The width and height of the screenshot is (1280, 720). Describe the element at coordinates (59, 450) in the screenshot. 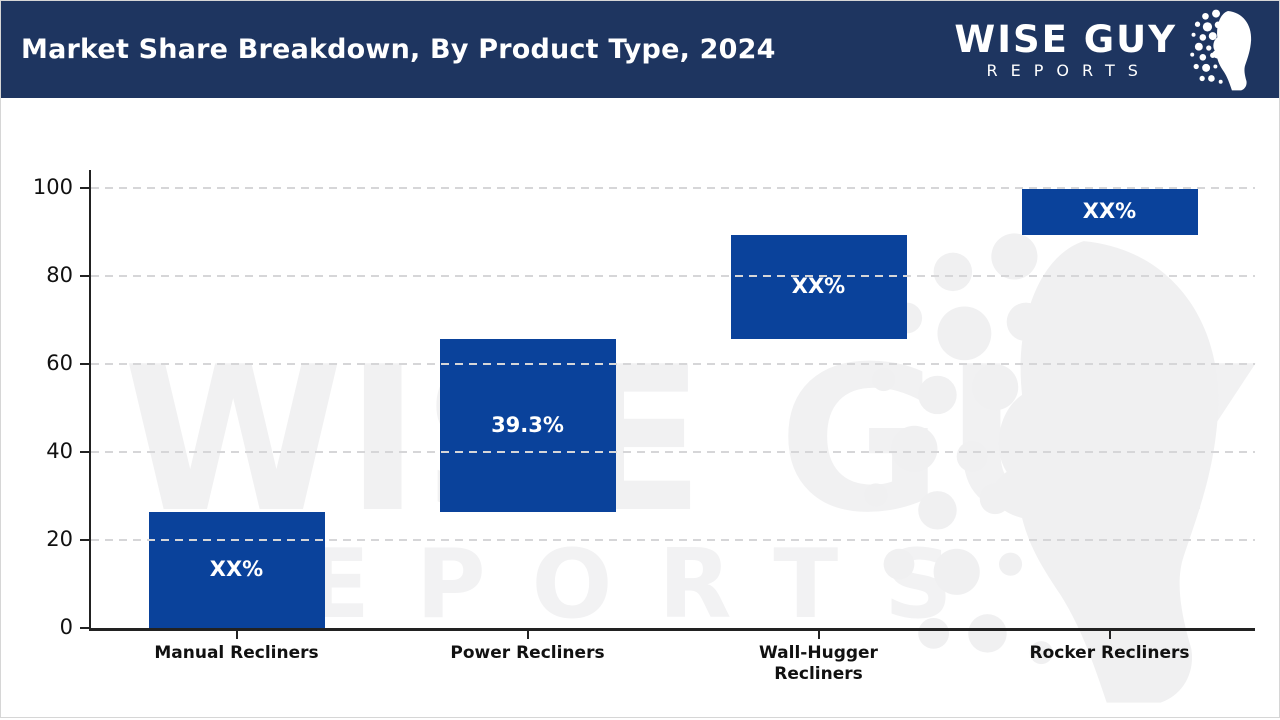

I see `y-tick-label: 40` at that location.